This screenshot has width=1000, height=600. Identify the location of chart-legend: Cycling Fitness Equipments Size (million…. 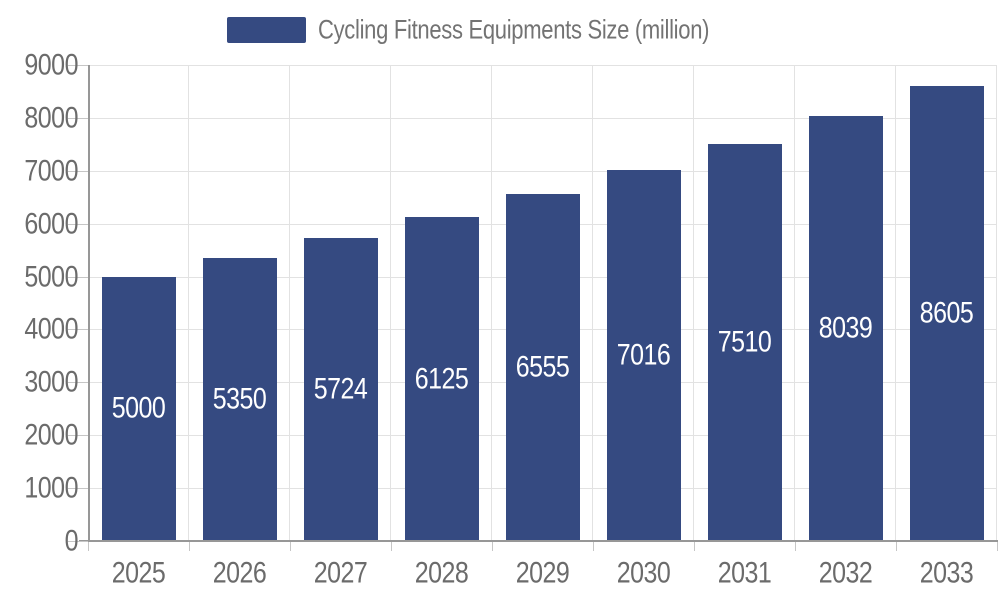
(468, 29).